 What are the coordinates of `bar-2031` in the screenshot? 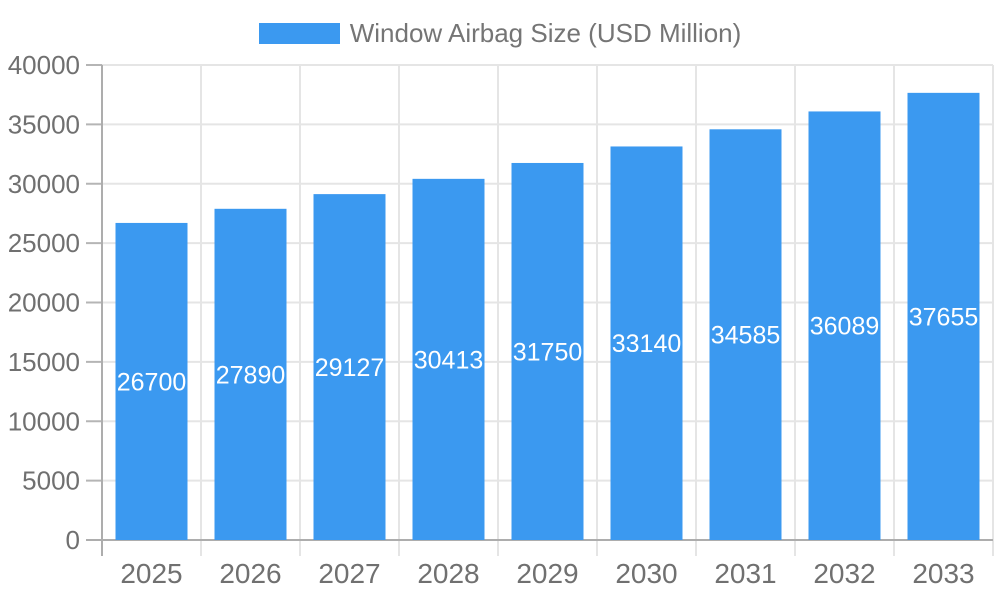 It's located at (745, 334).